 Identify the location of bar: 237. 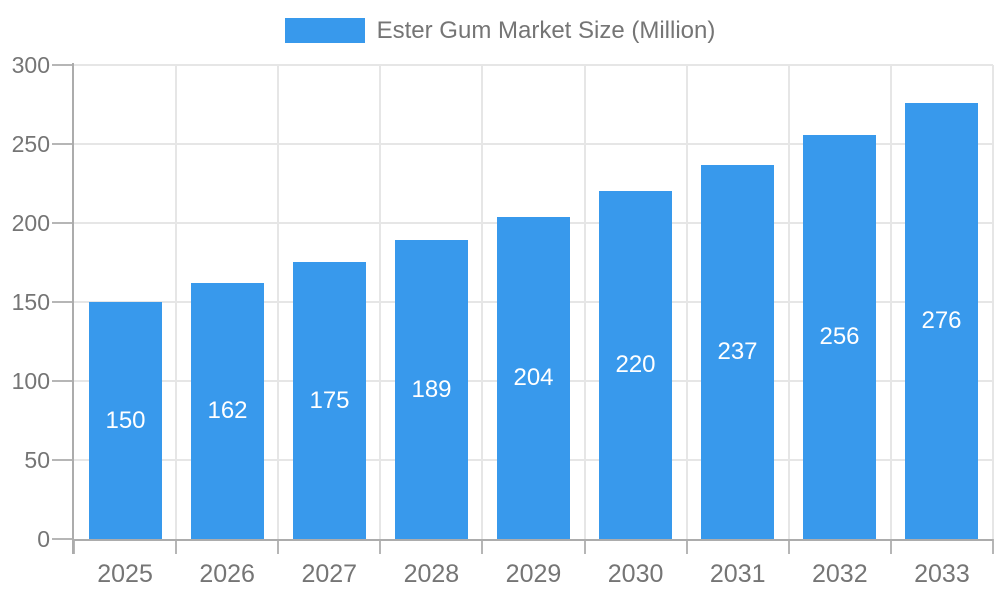
(737, 352).